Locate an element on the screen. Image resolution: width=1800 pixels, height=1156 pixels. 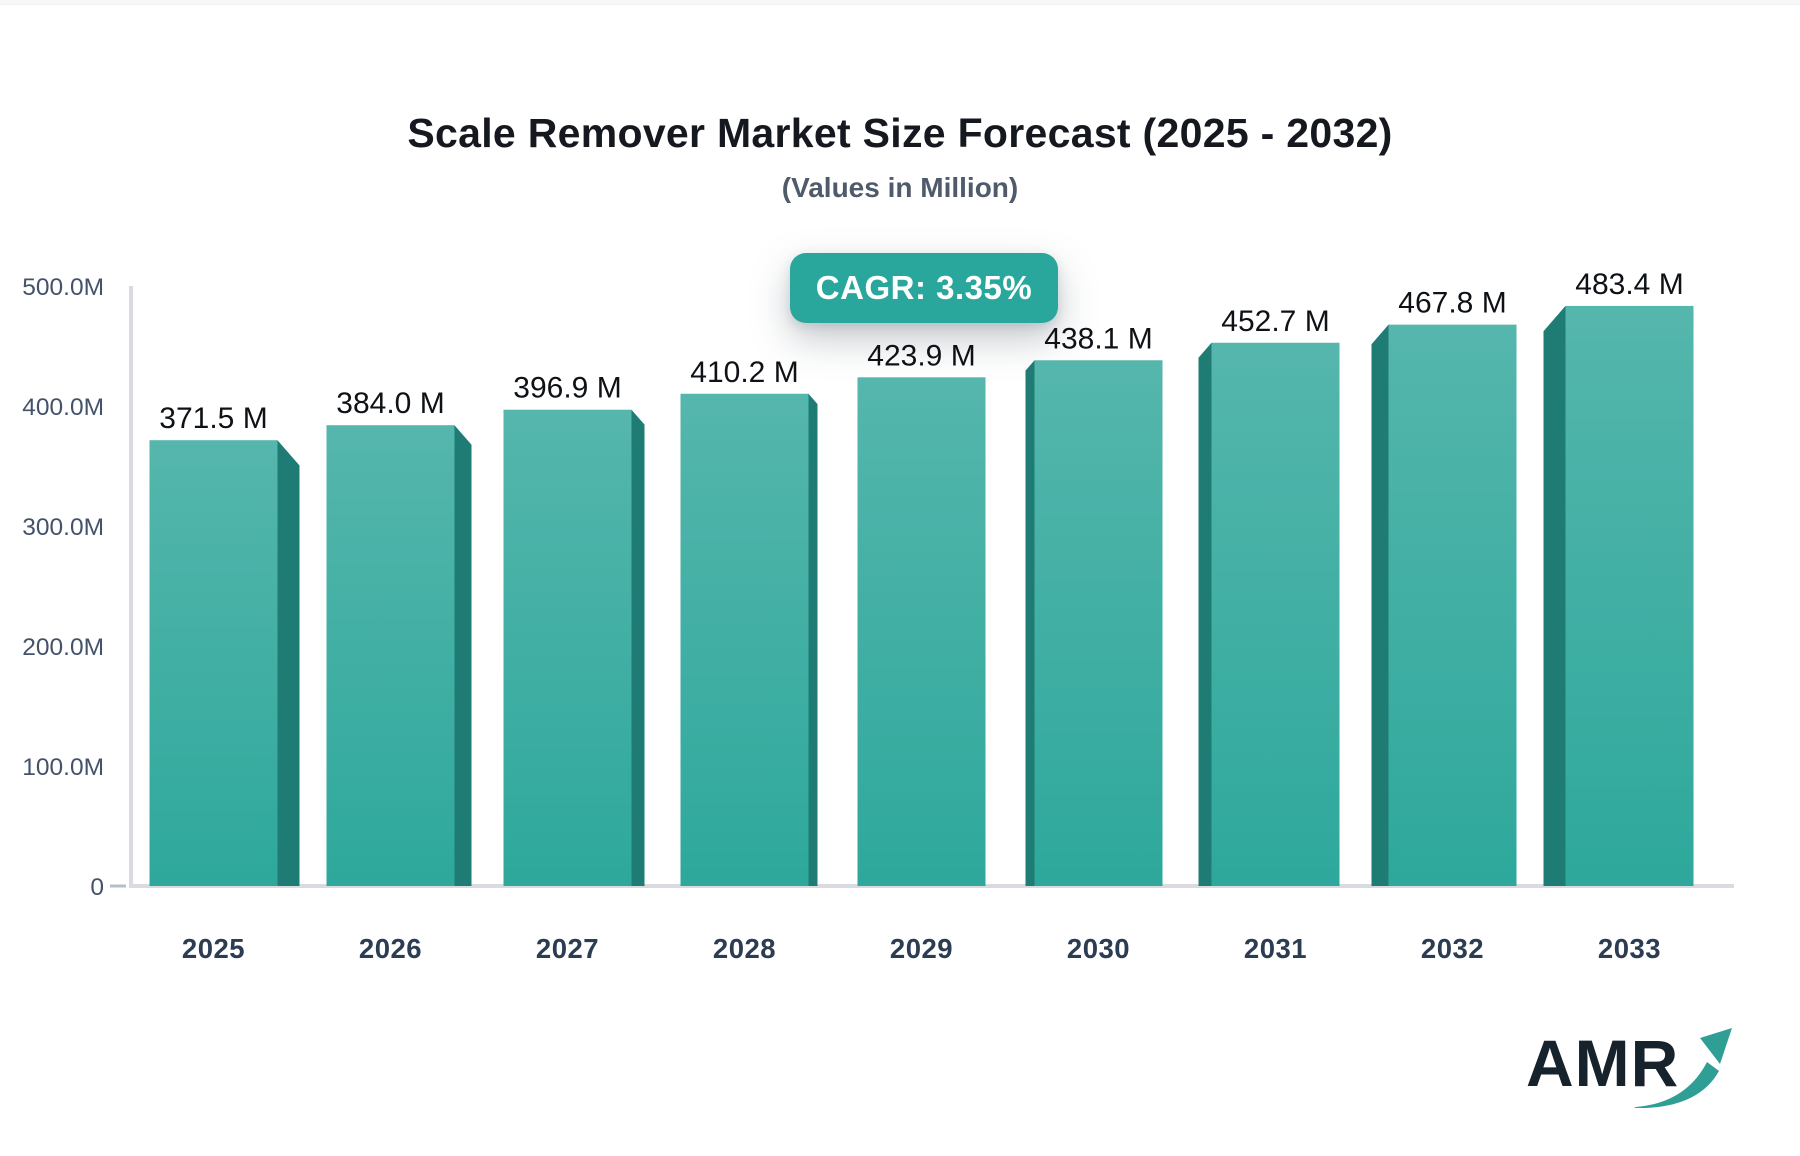
x-tick-label-2030: 2030 is located at coordinates (1098, 948).